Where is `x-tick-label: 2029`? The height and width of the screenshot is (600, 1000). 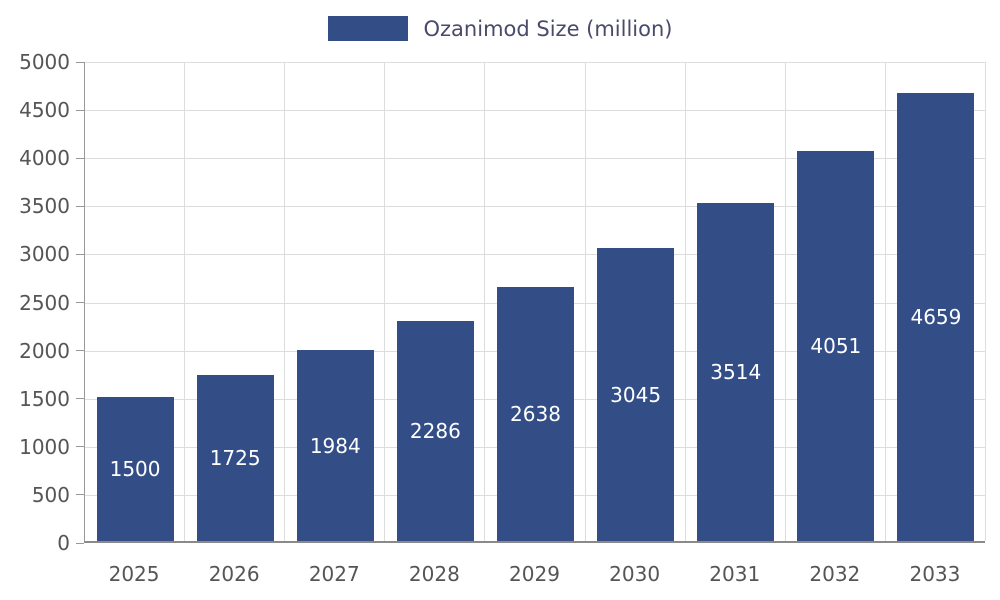 x-tick-label: 2029 is located at coordinates (534, 574).